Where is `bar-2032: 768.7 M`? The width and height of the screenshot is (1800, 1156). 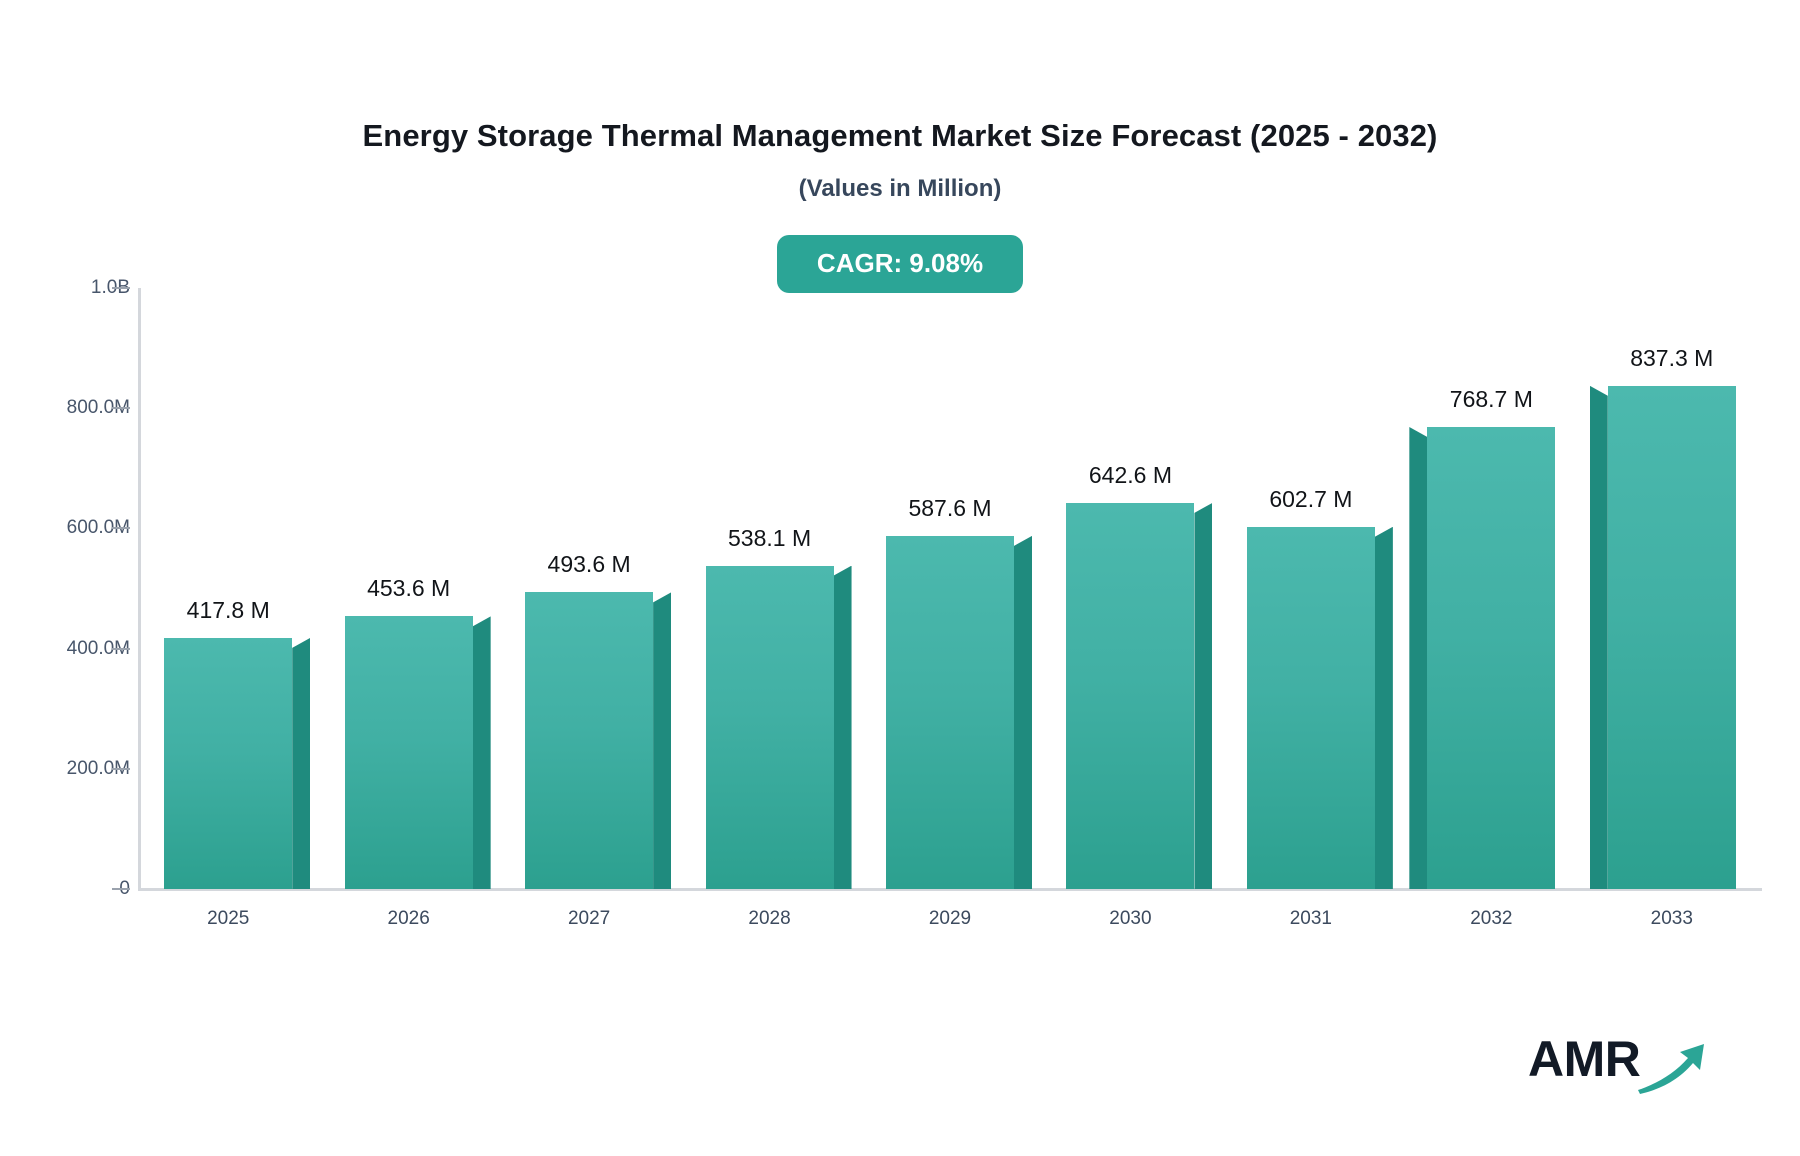
bar-2032: 768.7 M is located at coordinates (1482, 588).